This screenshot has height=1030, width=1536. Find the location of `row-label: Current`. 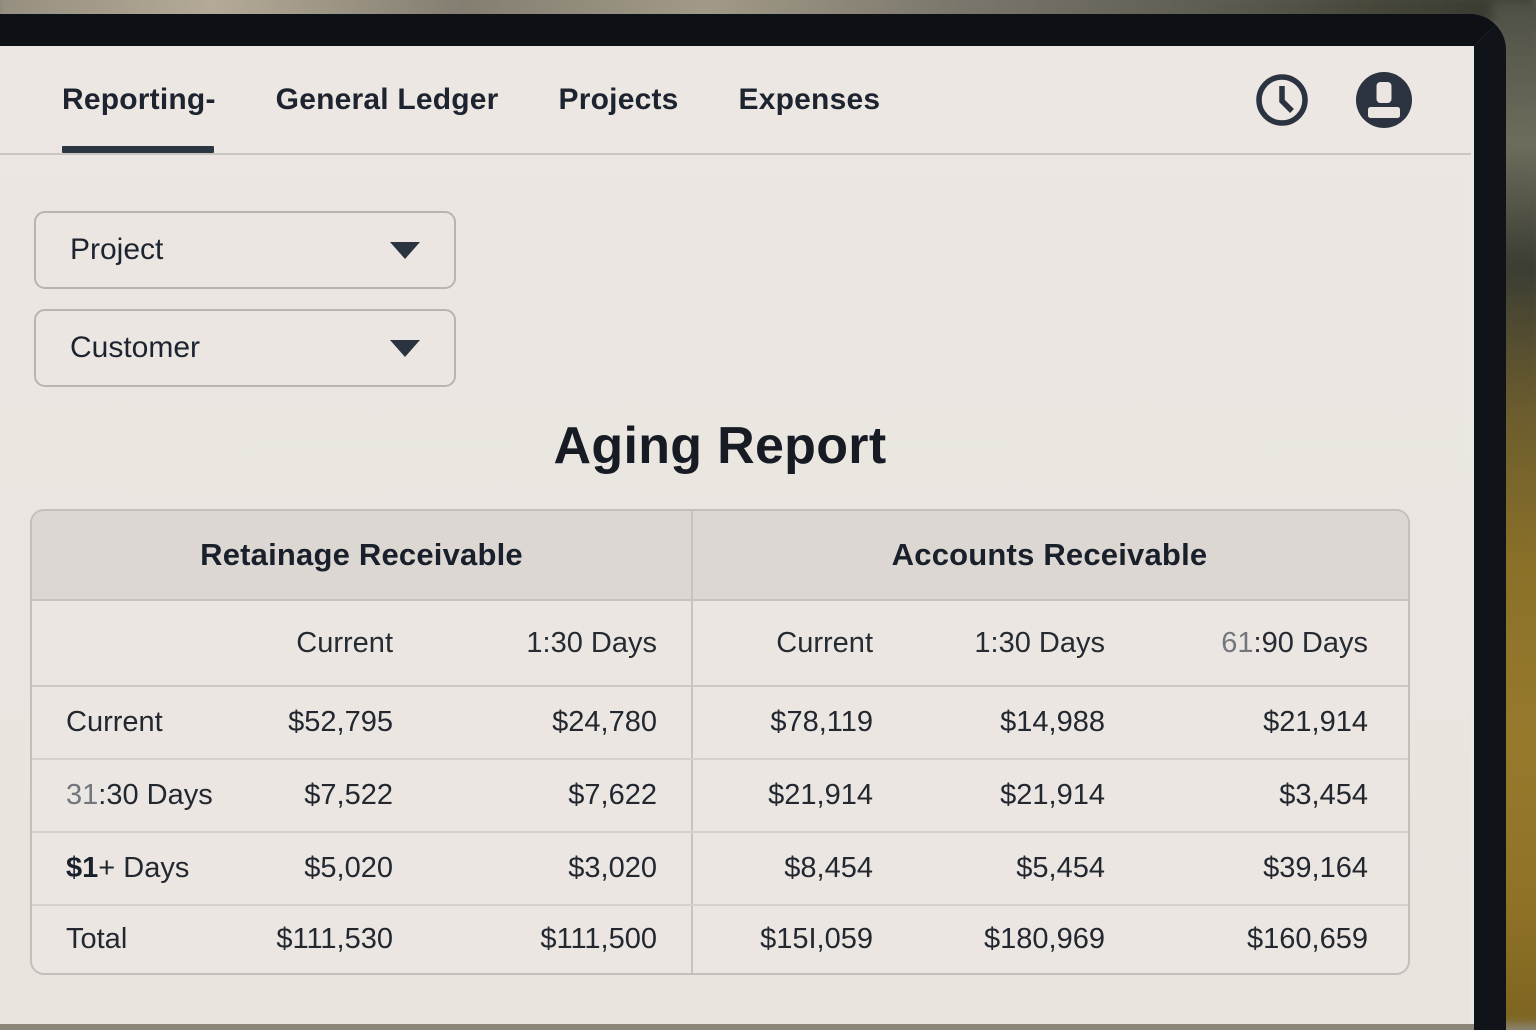

row-label: Current is located at coordinates (134, 722).